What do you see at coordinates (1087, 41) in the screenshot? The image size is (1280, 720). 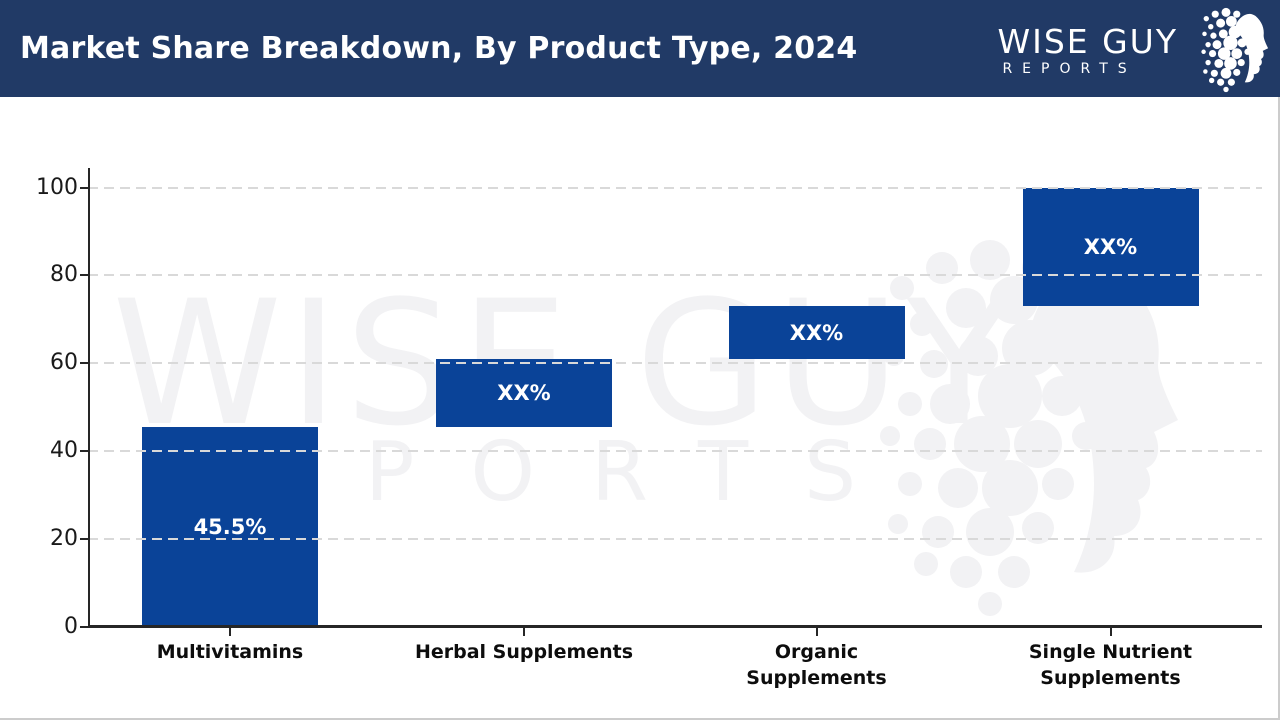 I see `logo-wordmark: WISE GUY` at bounding box center [1087, 41].